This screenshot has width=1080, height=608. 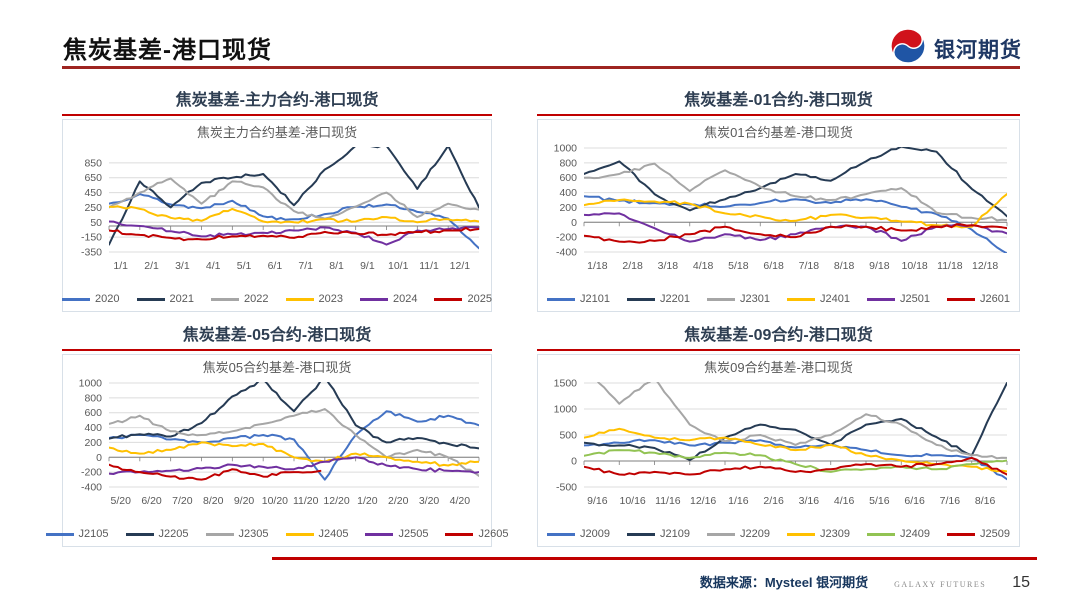 What do you see at coordinates (597, 266) in the screenshot?
I see `x-axis-label: 1/18` at bounding box center [597, 266].